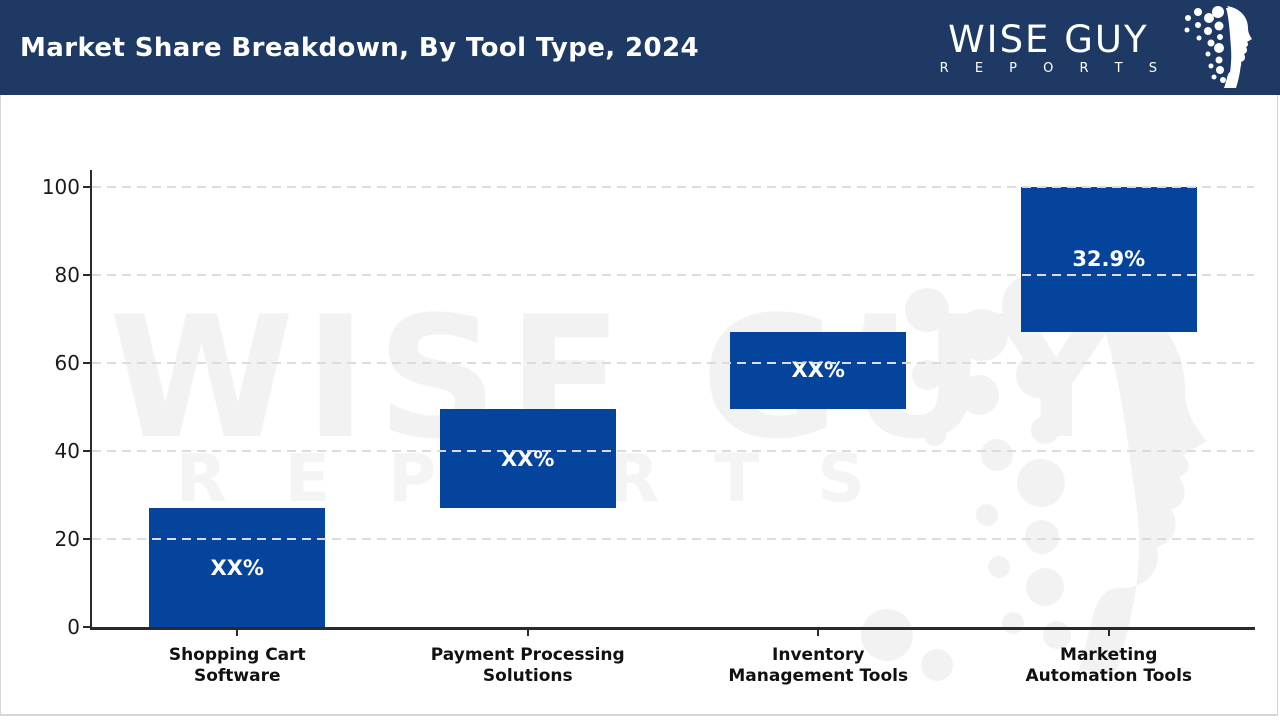 The image size is (1280, 720). I want to click on y-tick-label: 100, so click(60, 187).